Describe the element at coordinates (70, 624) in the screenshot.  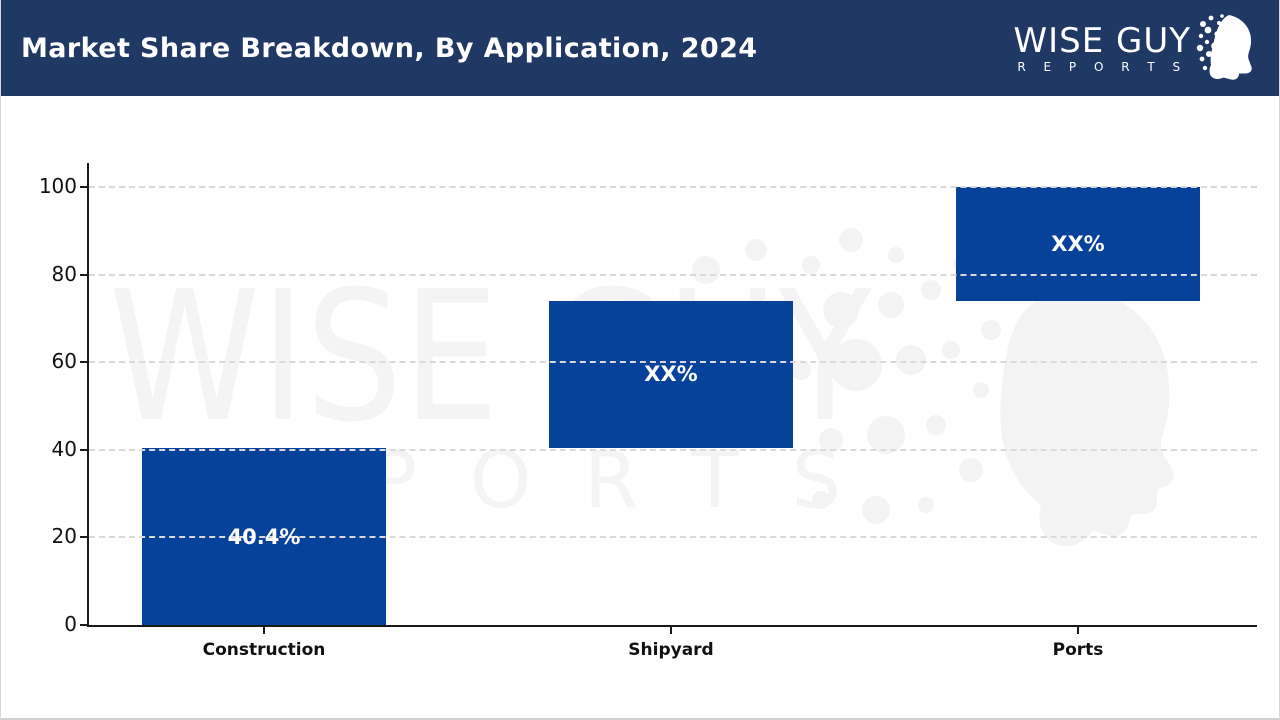
I see `y-tick-label: 0` at that location.